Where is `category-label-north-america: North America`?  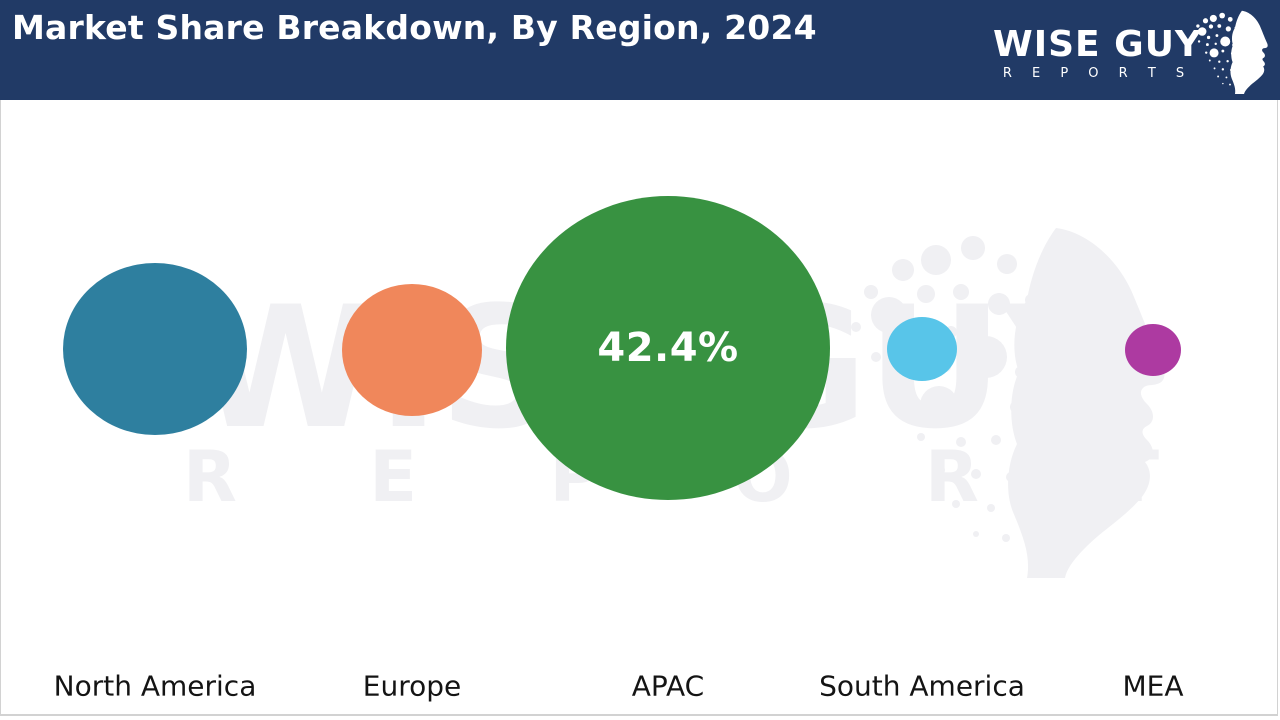 category-label-north-america: North America is located at coordinates (155, 686).